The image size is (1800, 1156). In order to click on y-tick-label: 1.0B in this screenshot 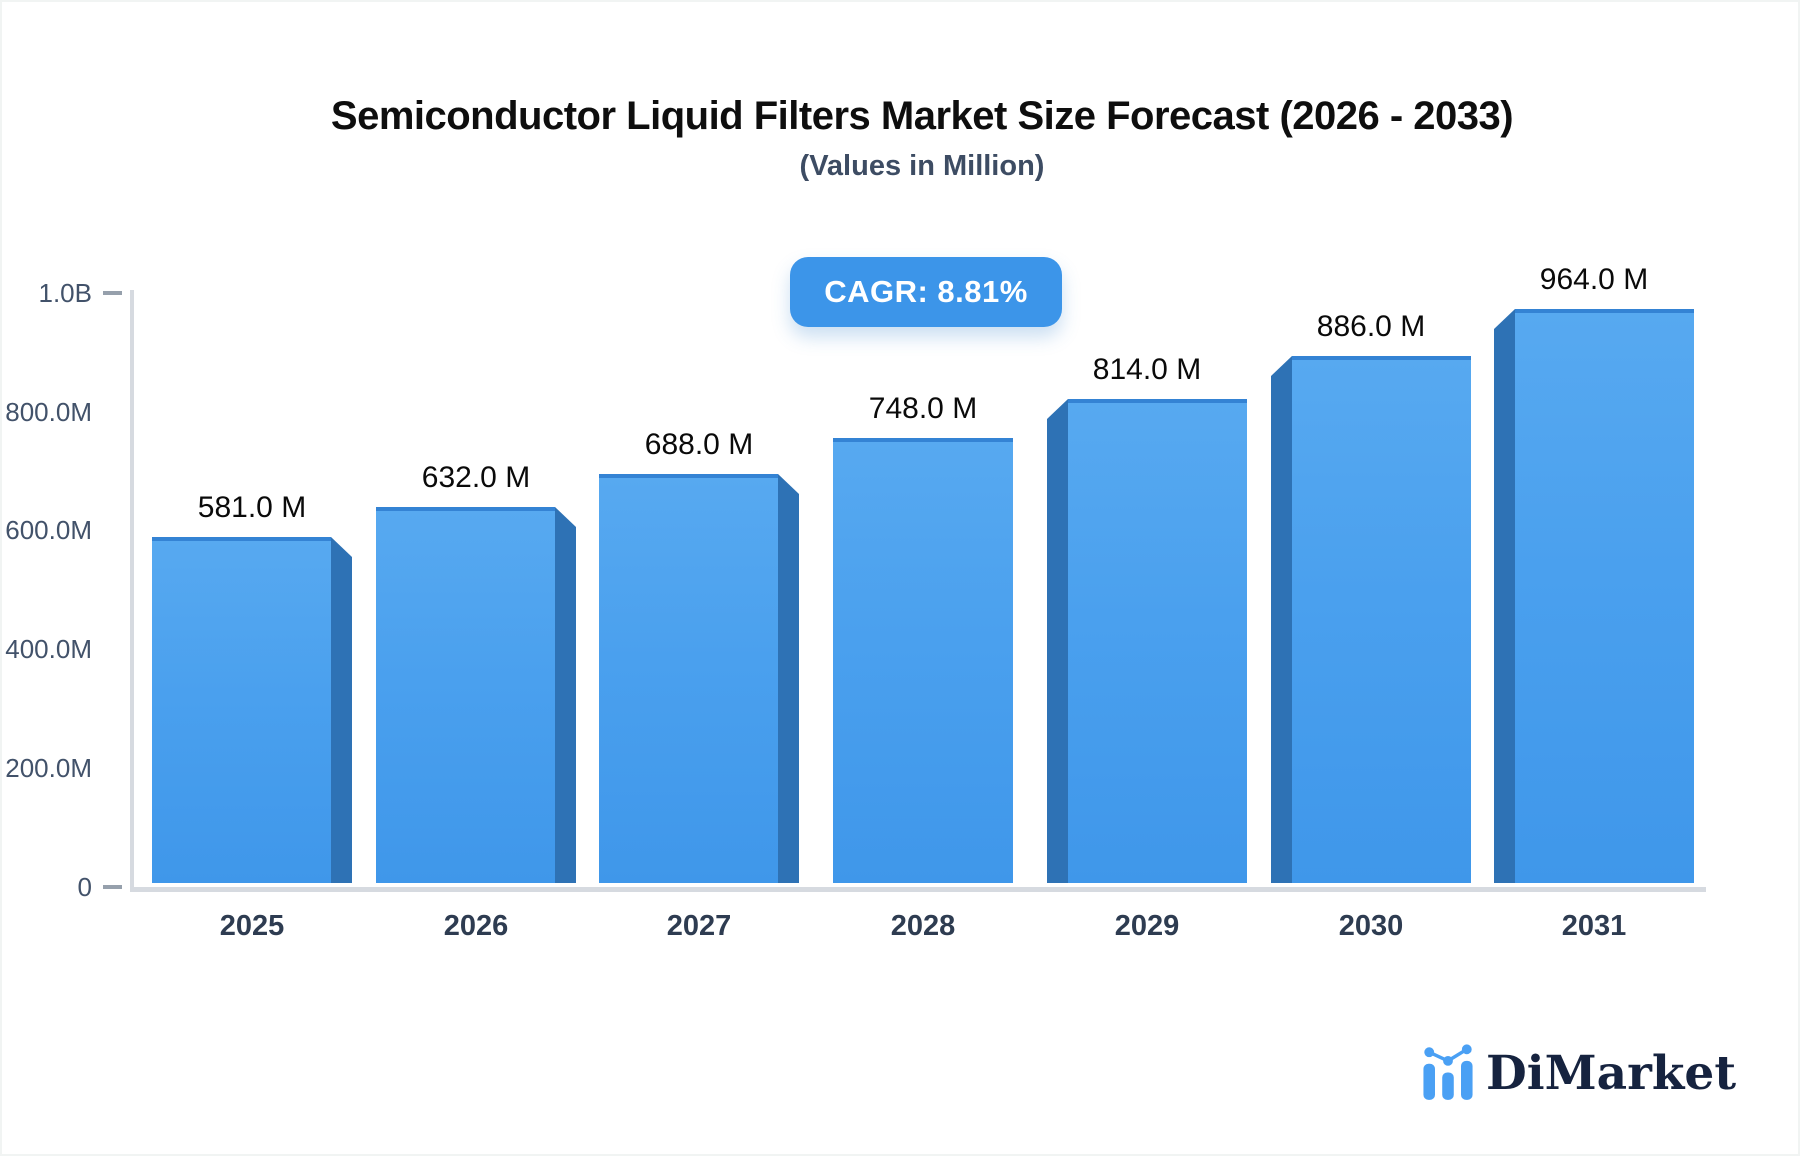, I will do `click(65, 293)`.